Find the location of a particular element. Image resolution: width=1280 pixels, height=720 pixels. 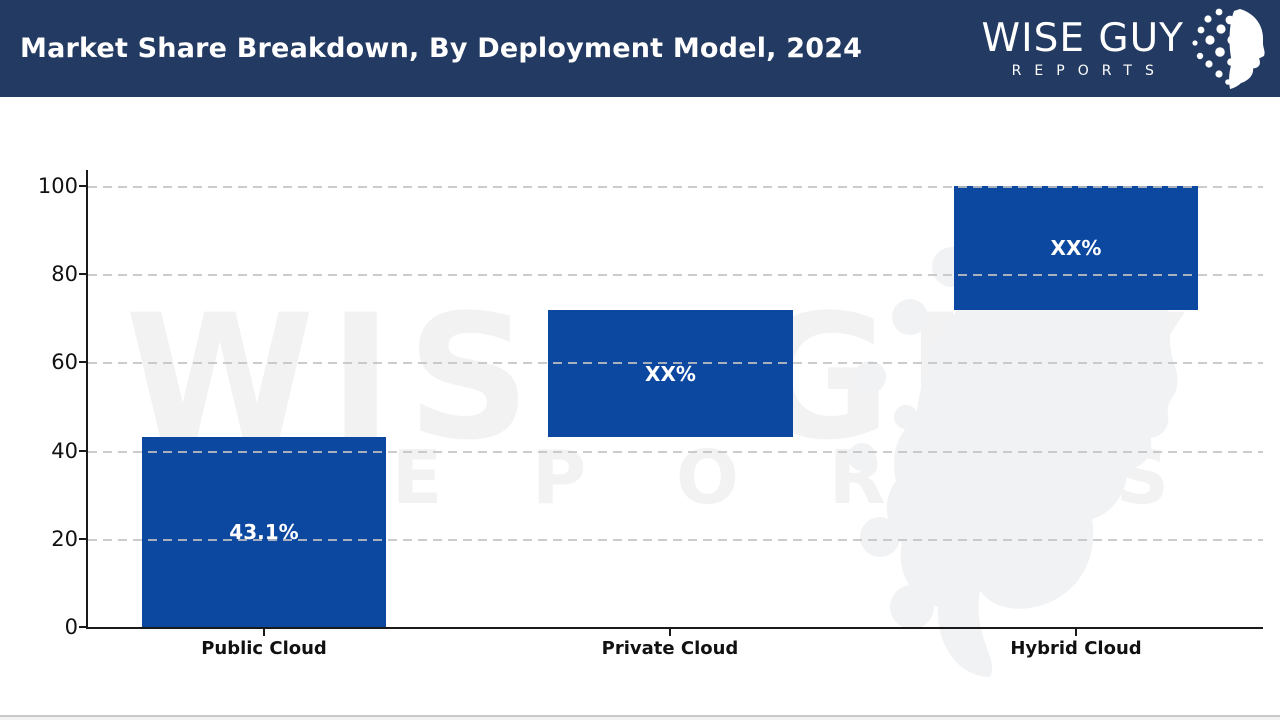

x-tick-private is located at coordinates (670, 632).